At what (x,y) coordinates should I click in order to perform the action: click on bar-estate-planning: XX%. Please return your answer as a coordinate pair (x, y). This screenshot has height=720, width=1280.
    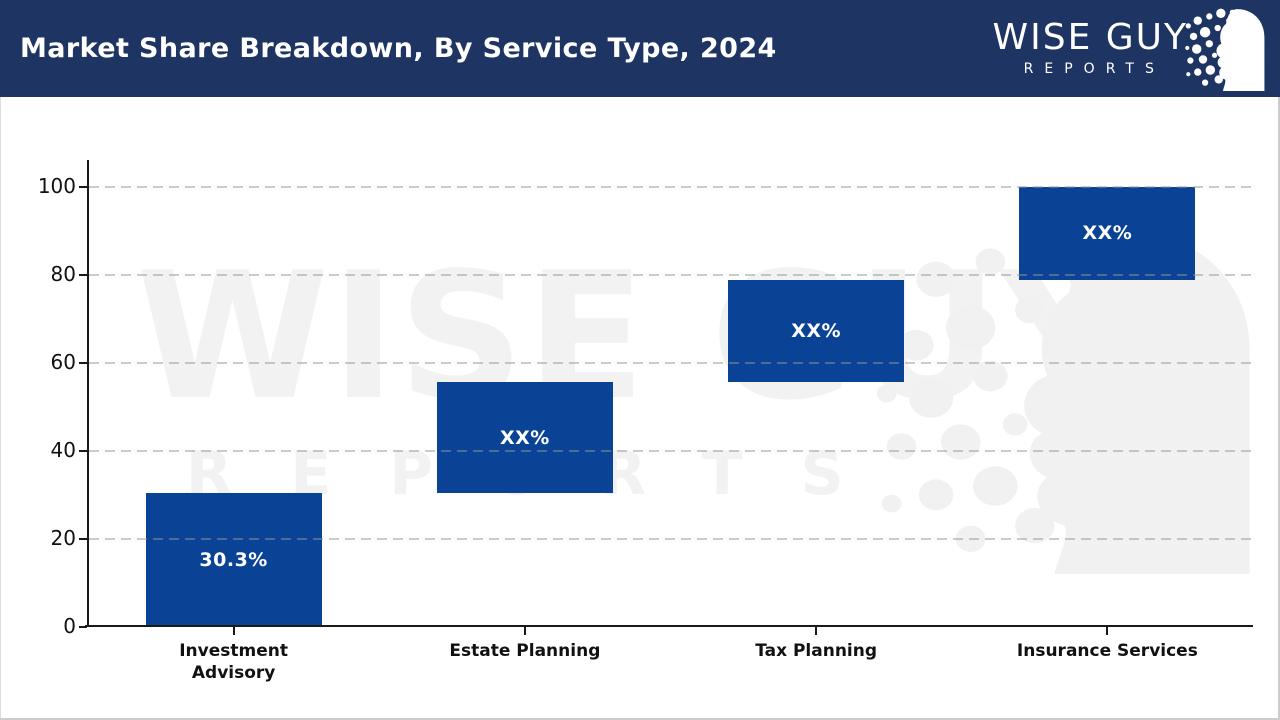
    Looking at the image, I should click on (524, 438).